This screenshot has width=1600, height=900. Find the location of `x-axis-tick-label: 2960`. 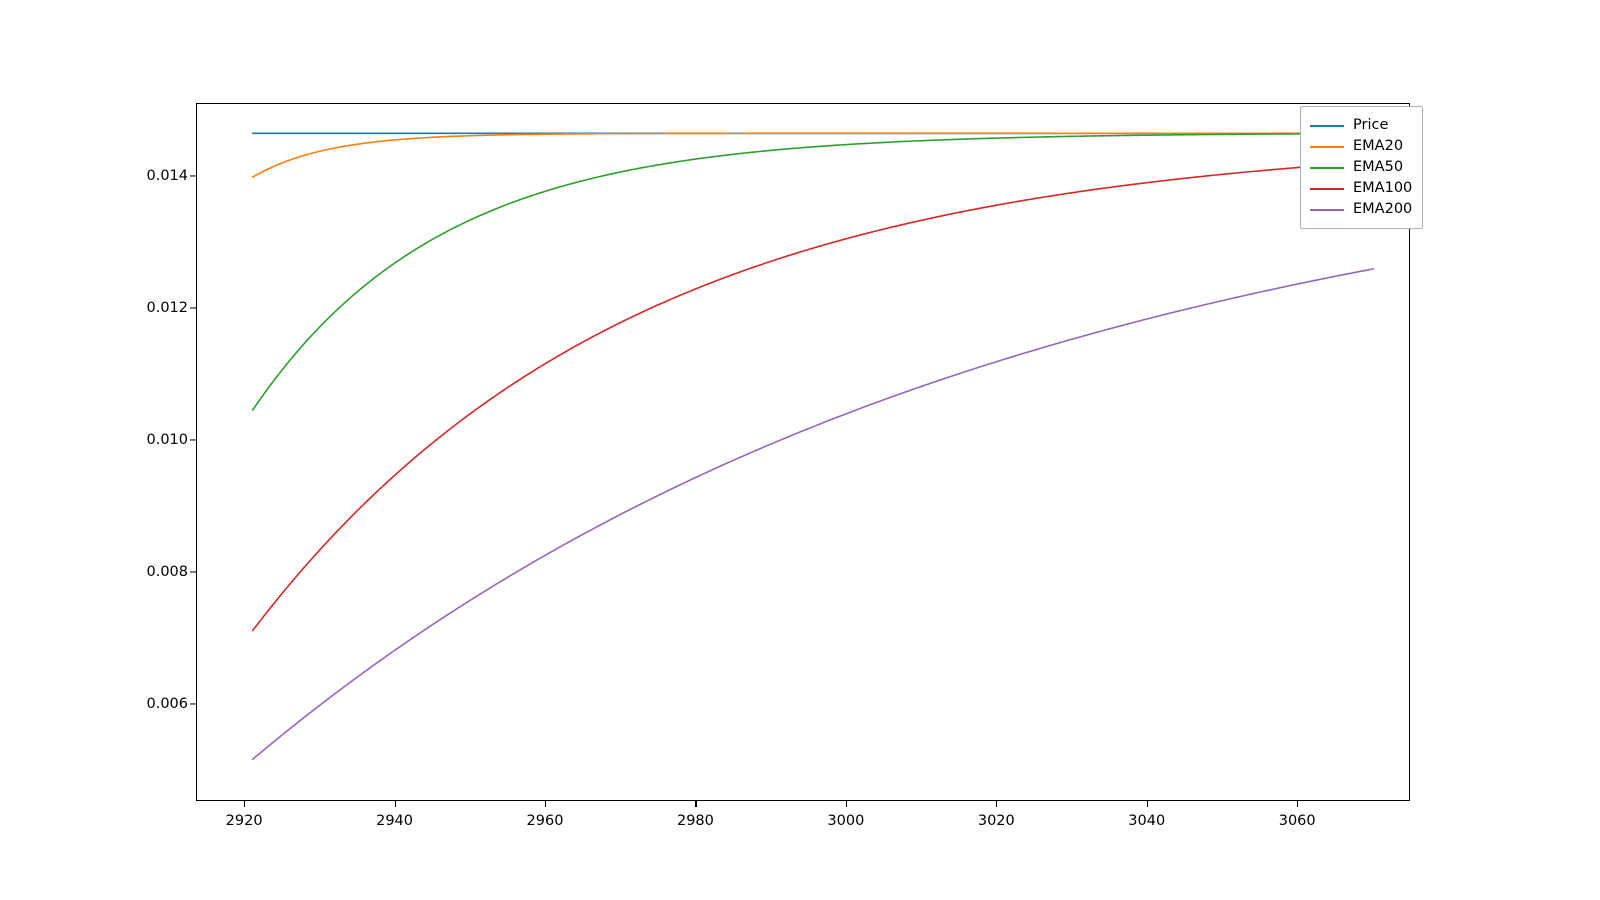

x-axis-tick-label: 2960 is located at coordinates (545, 821).